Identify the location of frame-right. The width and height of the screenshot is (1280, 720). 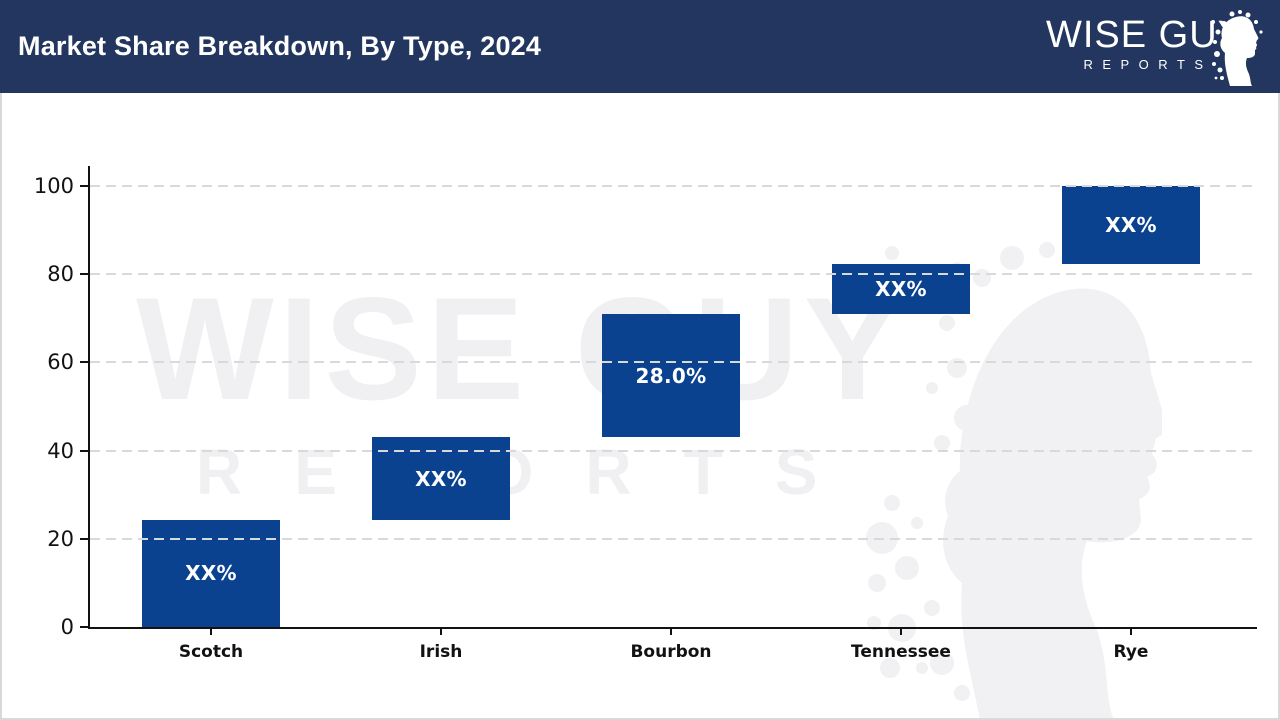
(1279, 406).